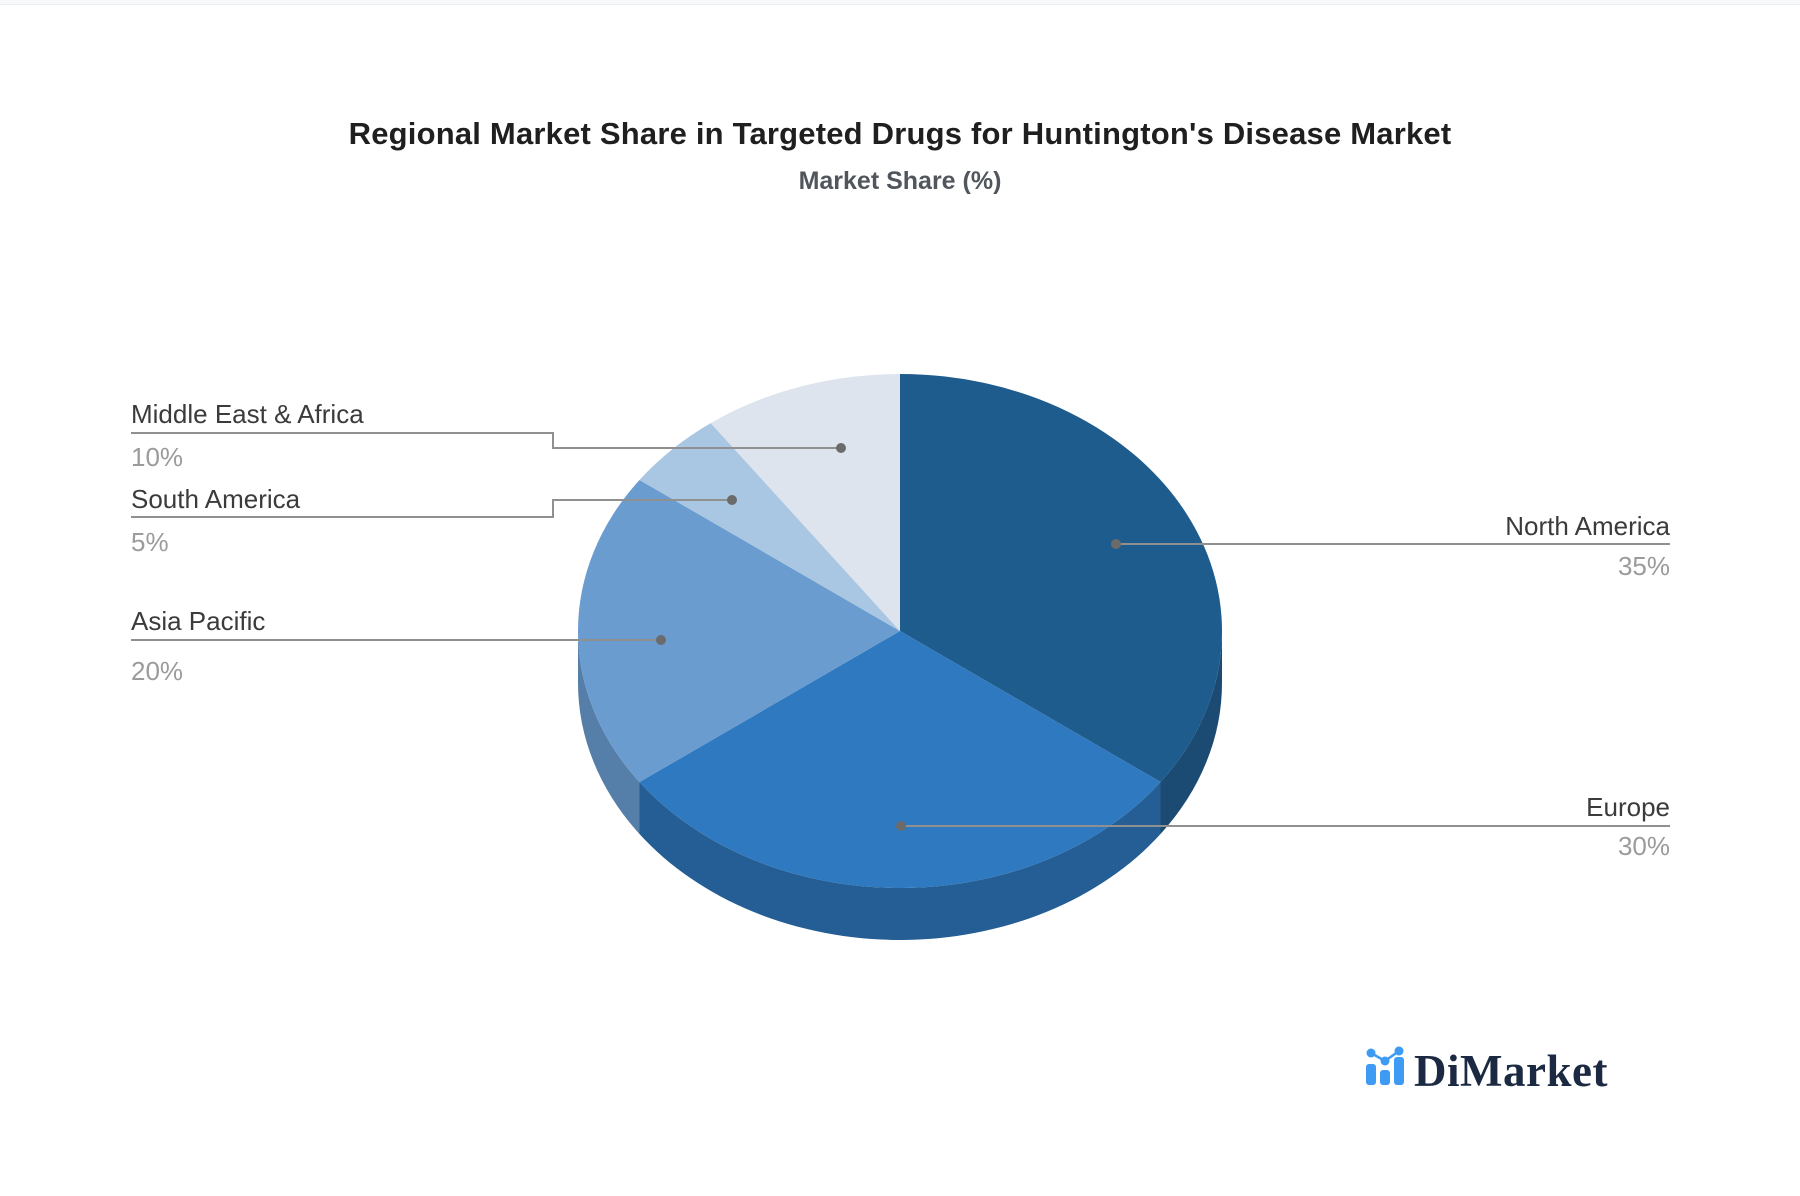 The width and height of the screenshot is (1800, 1196). What do you see at coordinates (900, 181) in the screenshot?
I see `chart-subtitle: Market Share (%)` at bounding box center [900, 181].